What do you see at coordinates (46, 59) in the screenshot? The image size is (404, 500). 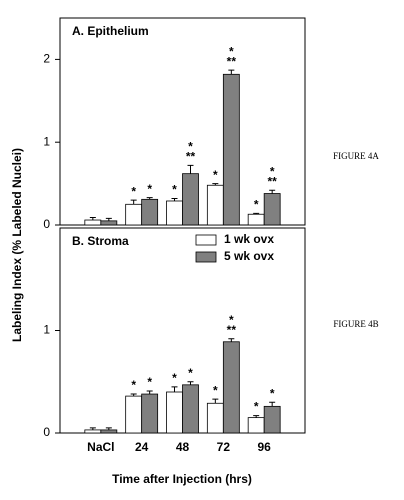 I see `y-tick-label: 2` at bounding box center [46, 59].